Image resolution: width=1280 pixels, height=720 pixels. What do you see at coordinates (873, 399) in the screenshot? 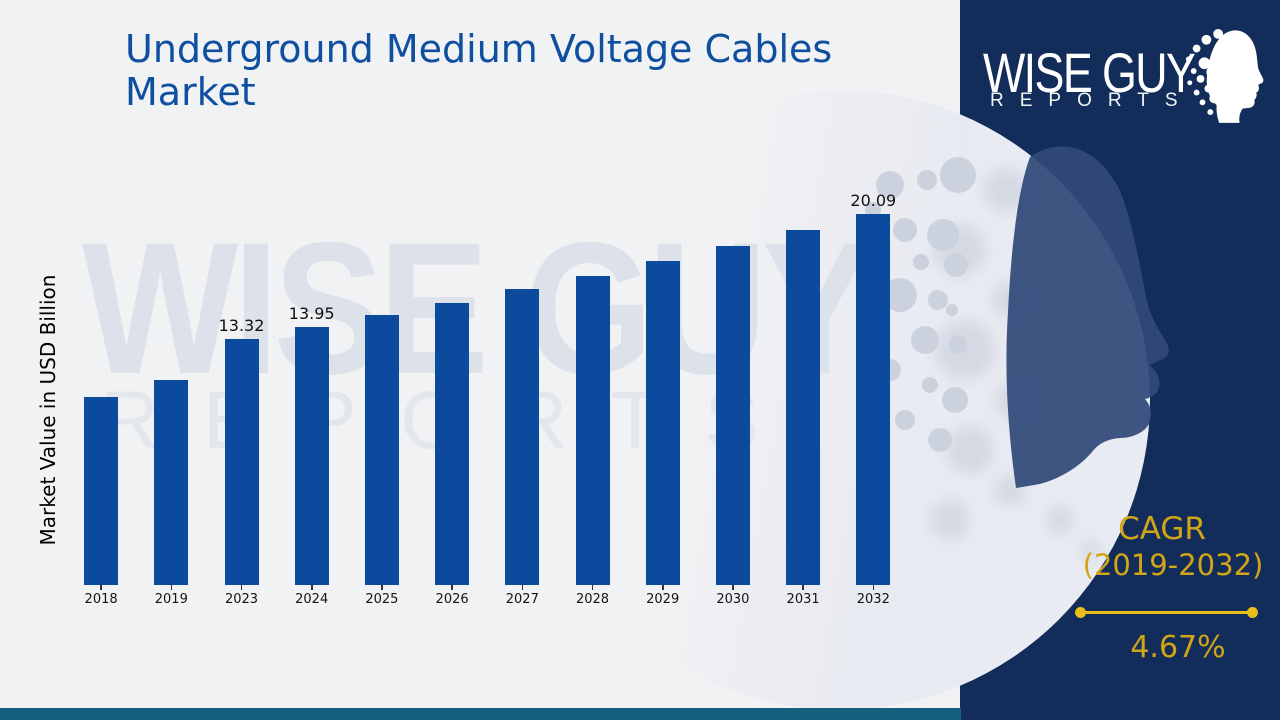
I see `bar-2032` at bounding box center [873, 399].